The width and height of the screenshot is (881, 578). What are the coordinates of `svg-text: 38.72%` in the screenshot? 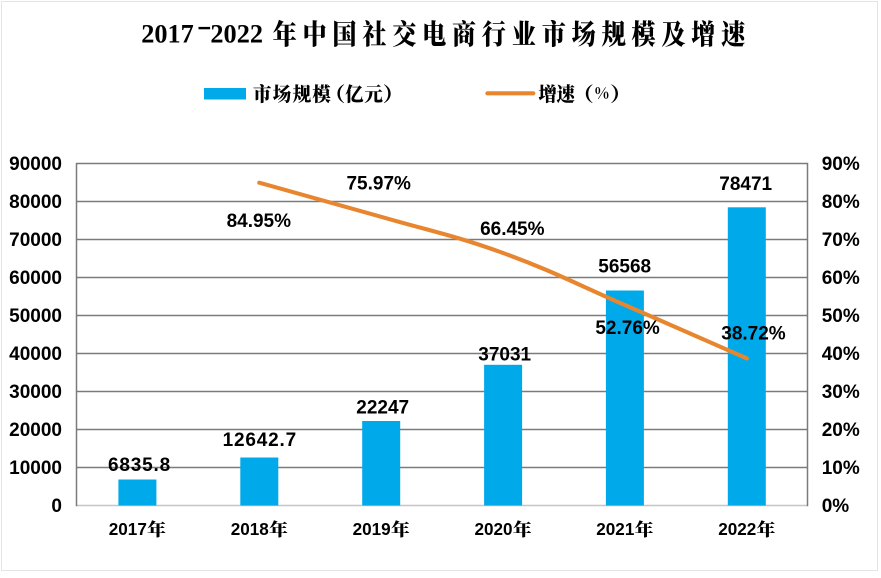 It's located at (753, 333).